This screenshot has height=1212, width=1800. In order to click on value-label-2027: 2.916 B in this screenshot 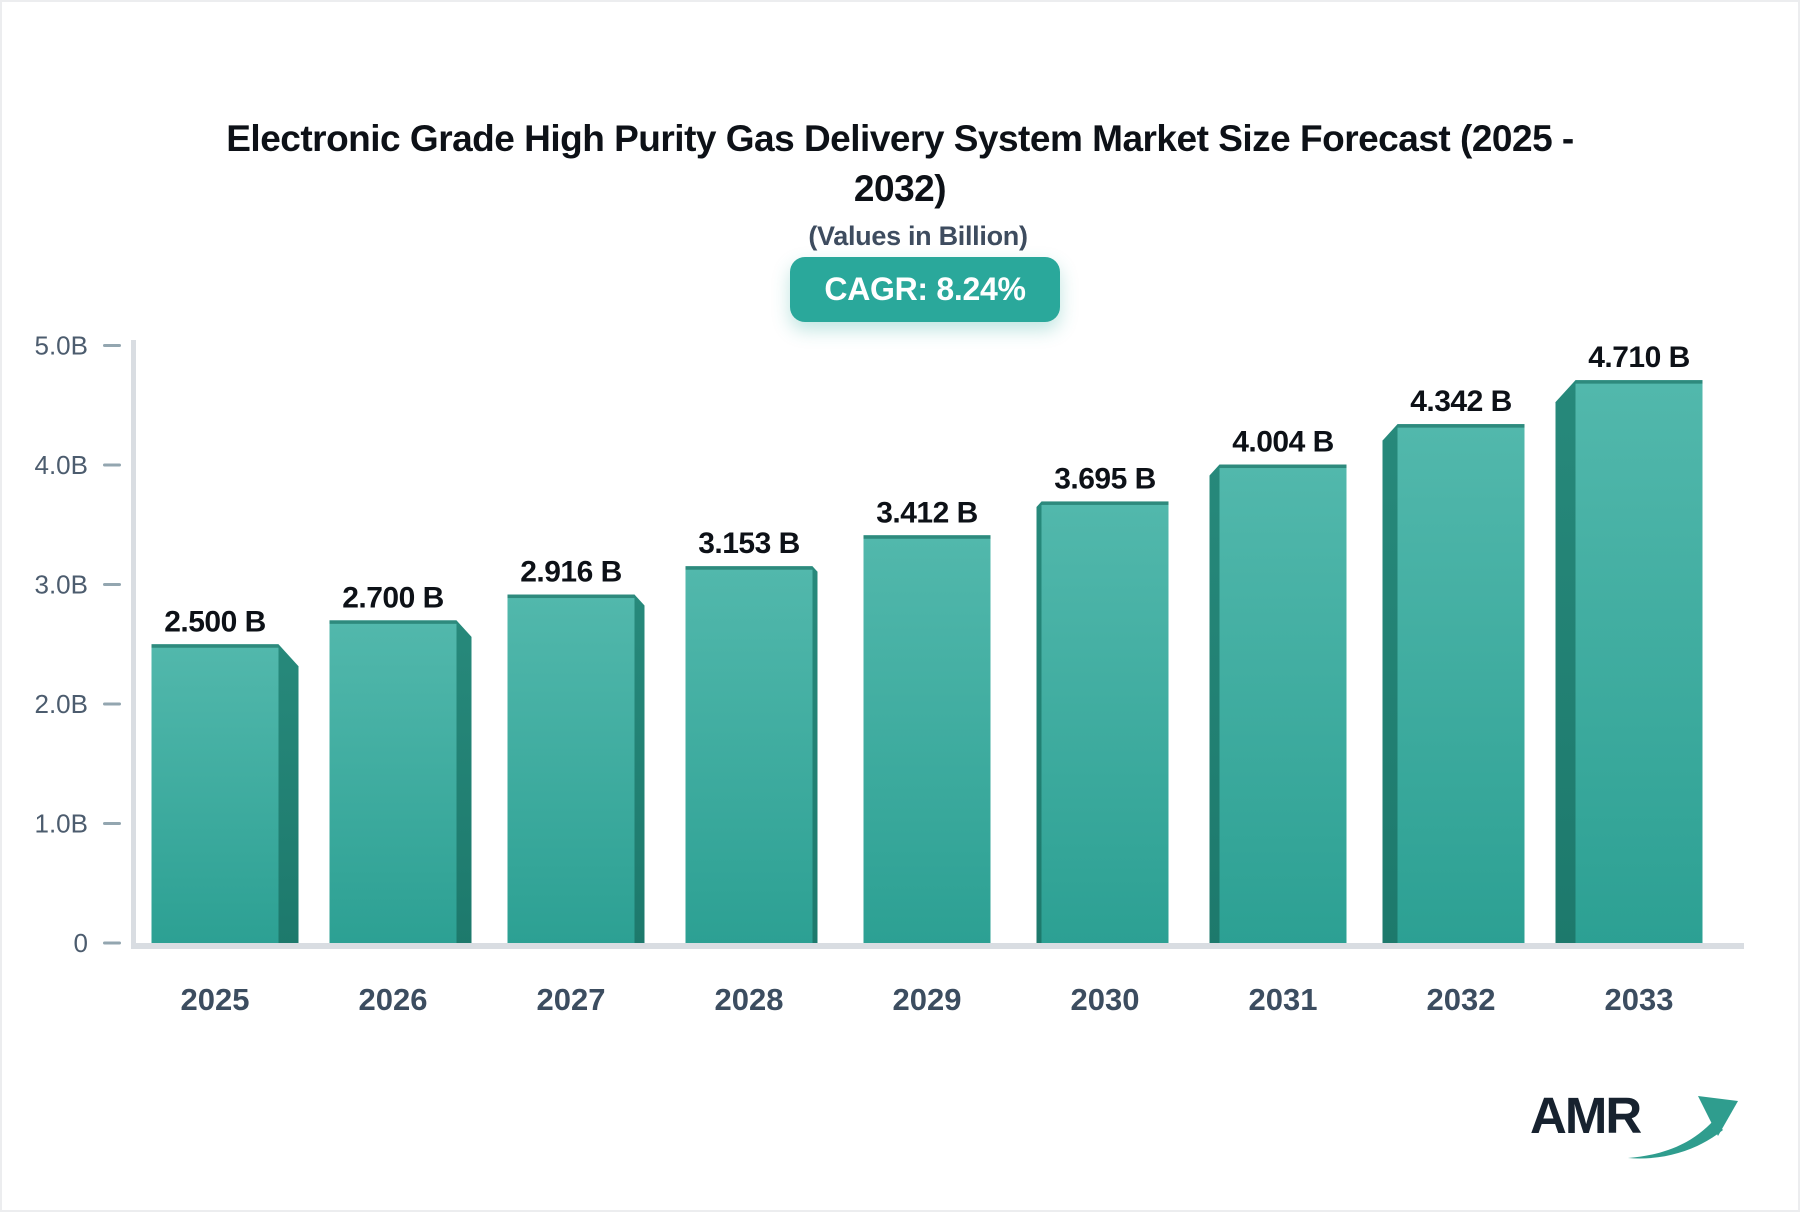, I will do `click(571, 572)`.